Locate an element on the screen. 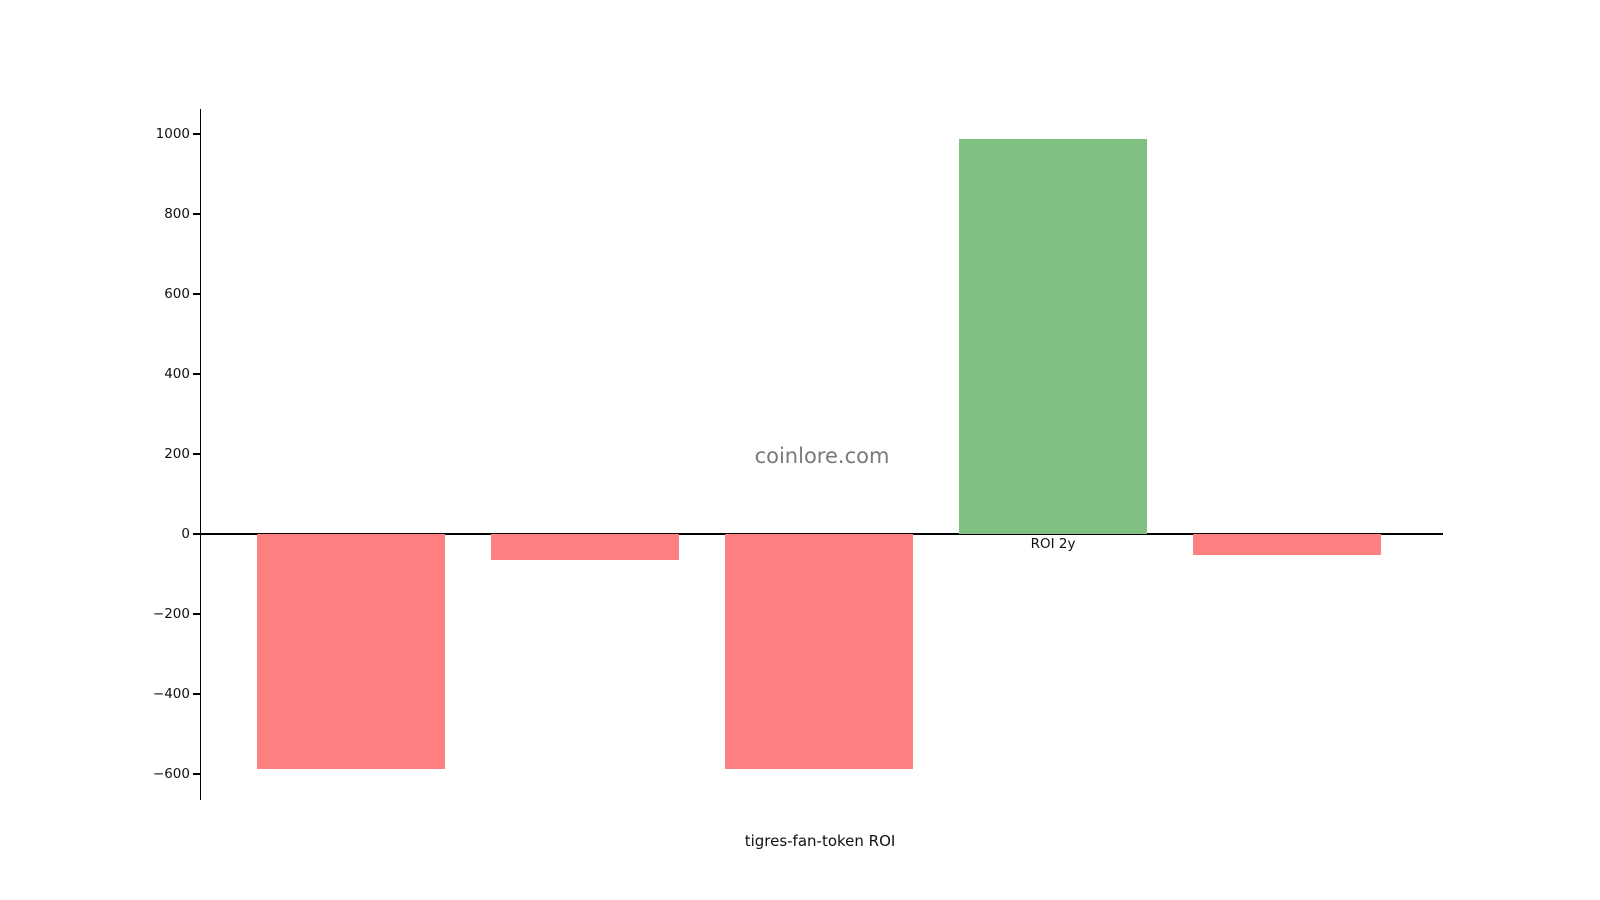 This screenshot has width=1600, height=900. chart-title: tigres-fan-token ROI is located at coordinates (820, 841).